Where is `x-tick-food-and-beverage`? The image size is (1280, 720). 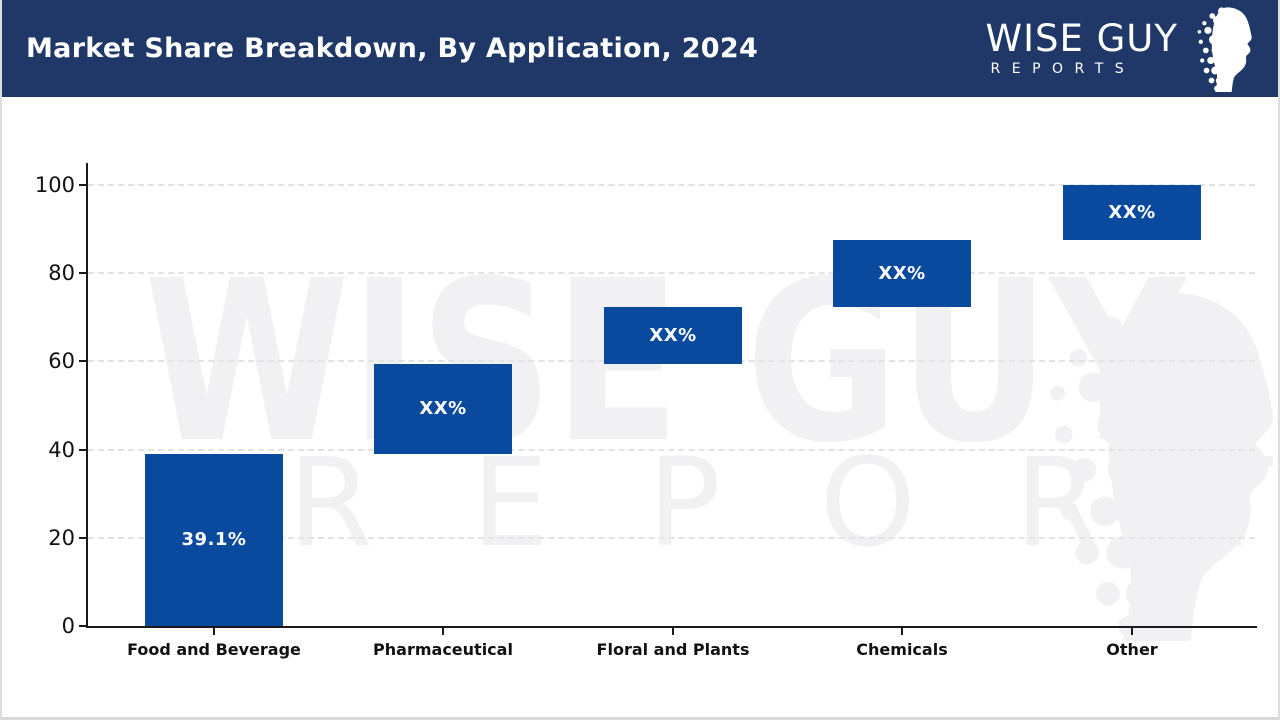
x-tick-food-and-beverage is located at coordinates (214, 631).